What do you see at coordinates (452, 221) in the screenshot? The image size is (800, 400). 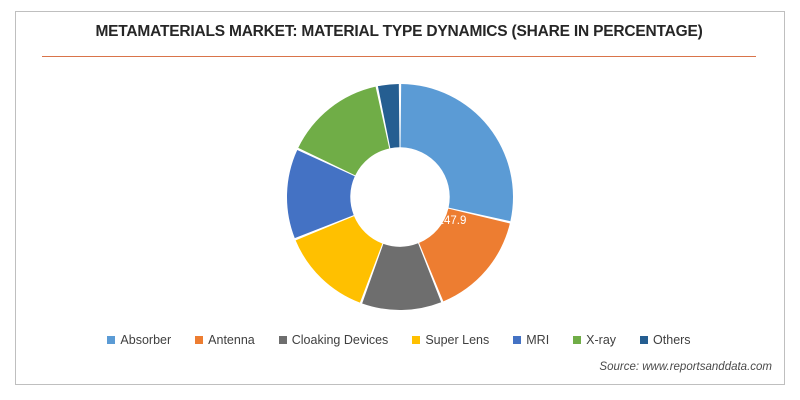 I see `slice-data-label-absorber: 247.9` at bounding box center [452, 221].